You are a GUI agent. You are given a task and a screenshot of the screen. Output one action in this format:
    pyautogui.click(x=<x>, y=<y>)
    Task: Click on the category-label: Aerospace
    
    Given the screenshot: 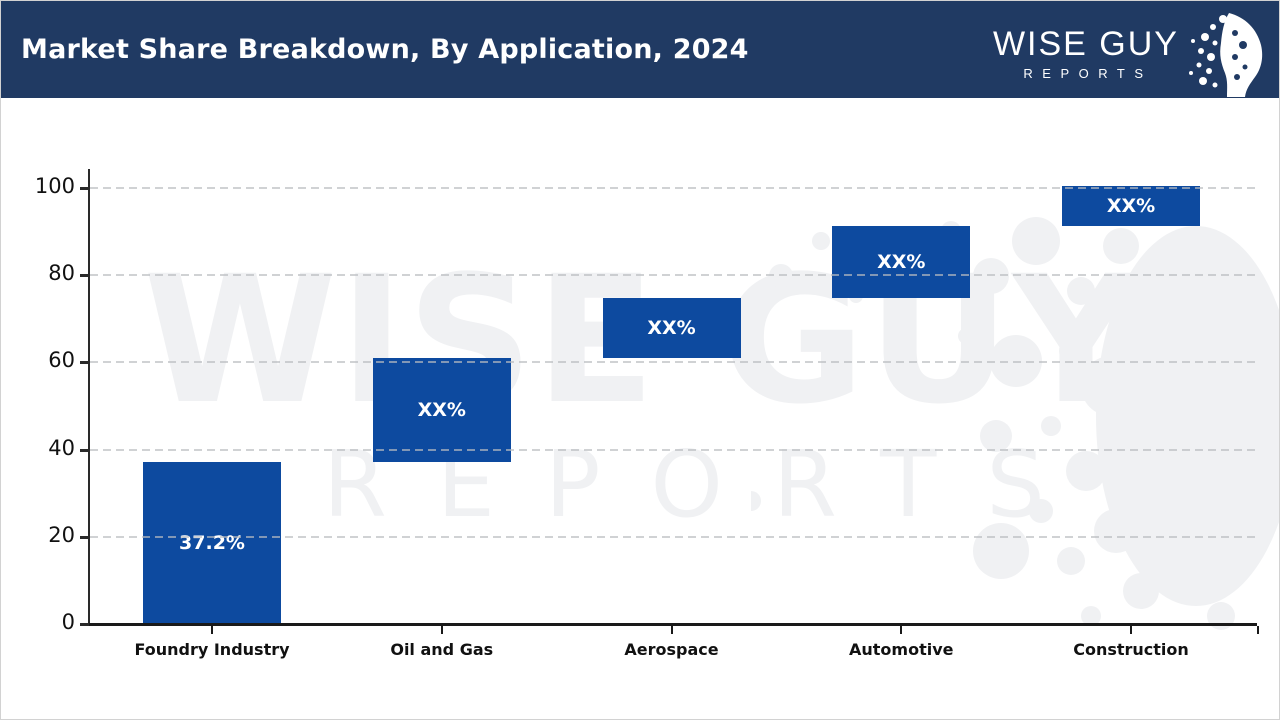 What is the action you would take?
    pyautogui.click(x=671, y=649)
    